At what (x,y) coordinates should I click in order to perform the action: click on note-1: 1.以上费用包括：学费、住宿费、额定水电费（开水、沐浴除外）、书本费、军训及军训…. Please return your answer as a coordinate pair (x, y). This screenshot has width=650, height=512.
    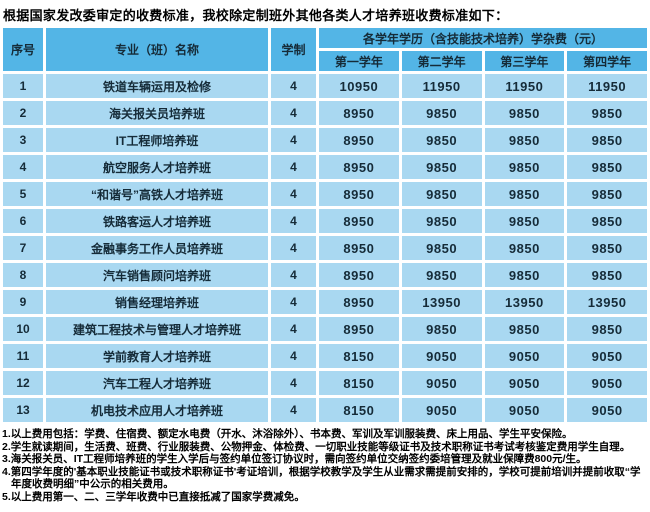
    Looking at the image, I should click on (287, 434).